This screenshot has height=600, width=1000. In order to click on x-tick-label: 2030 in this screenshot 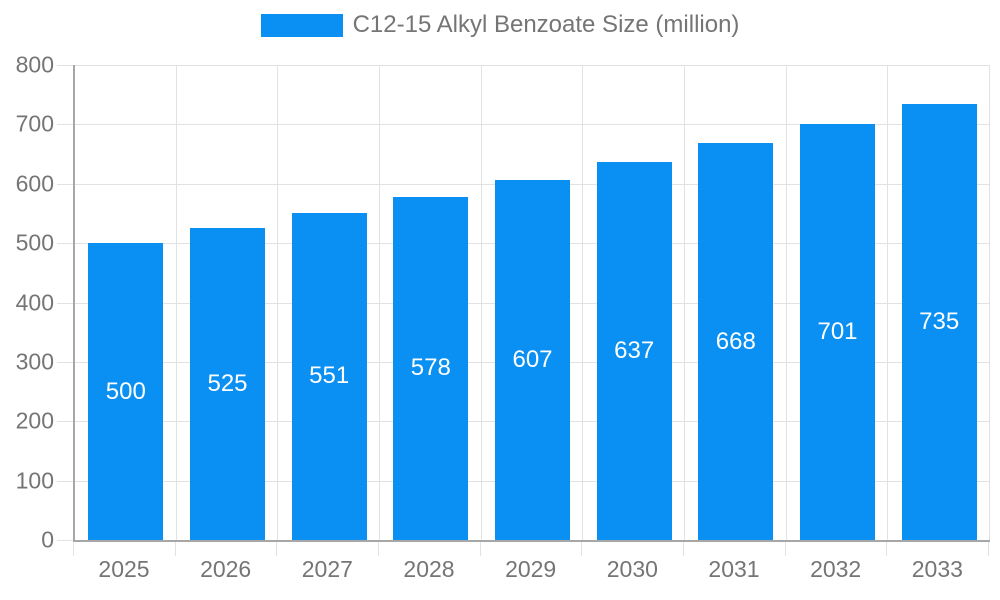, I will do `click(632, 569)`.